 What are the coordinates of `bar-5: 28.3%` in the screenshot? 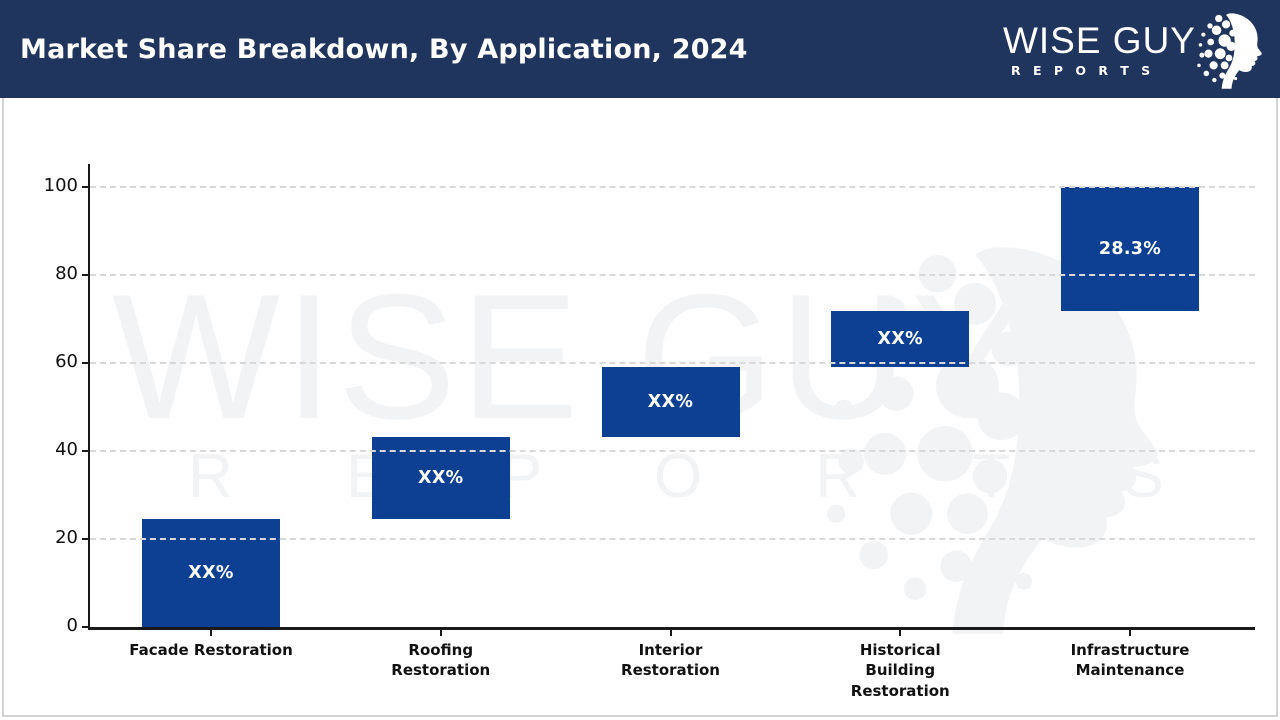 It's located at (1130, 249).